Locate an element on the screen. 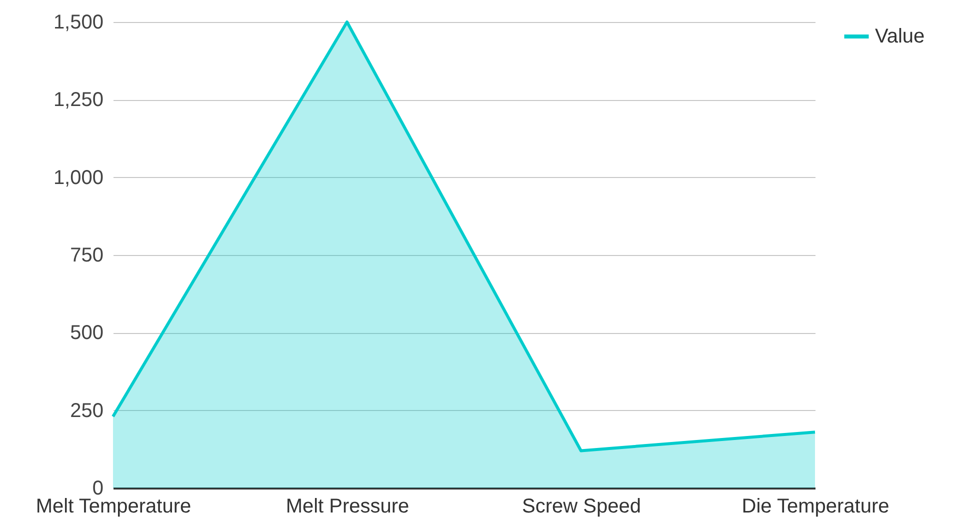 The height and width of the screenshot is (531, 964). y-tick-label: 500 is located at coordinates (87, 333).